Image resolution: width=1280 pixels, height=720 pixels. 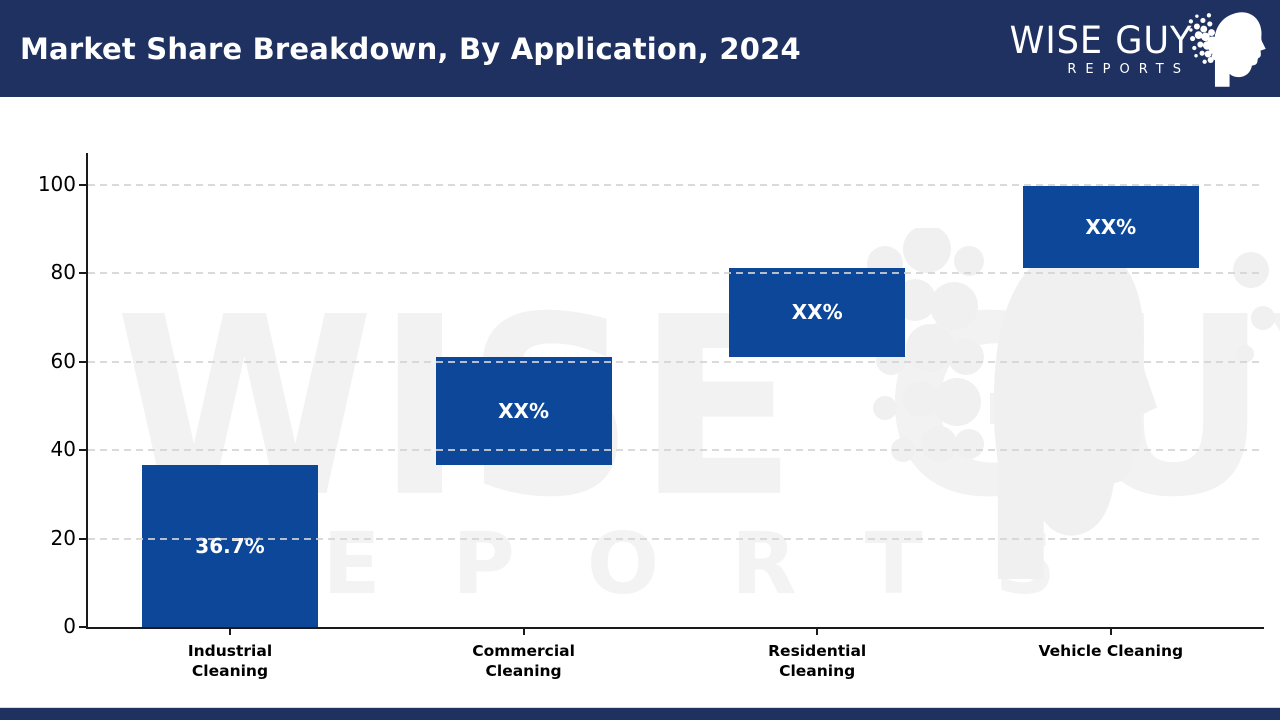 What do you see at coordinates (230, 545) in the screenshot?
I see `bar-segment-0: 36.7%` at bounding box center [230, 545].